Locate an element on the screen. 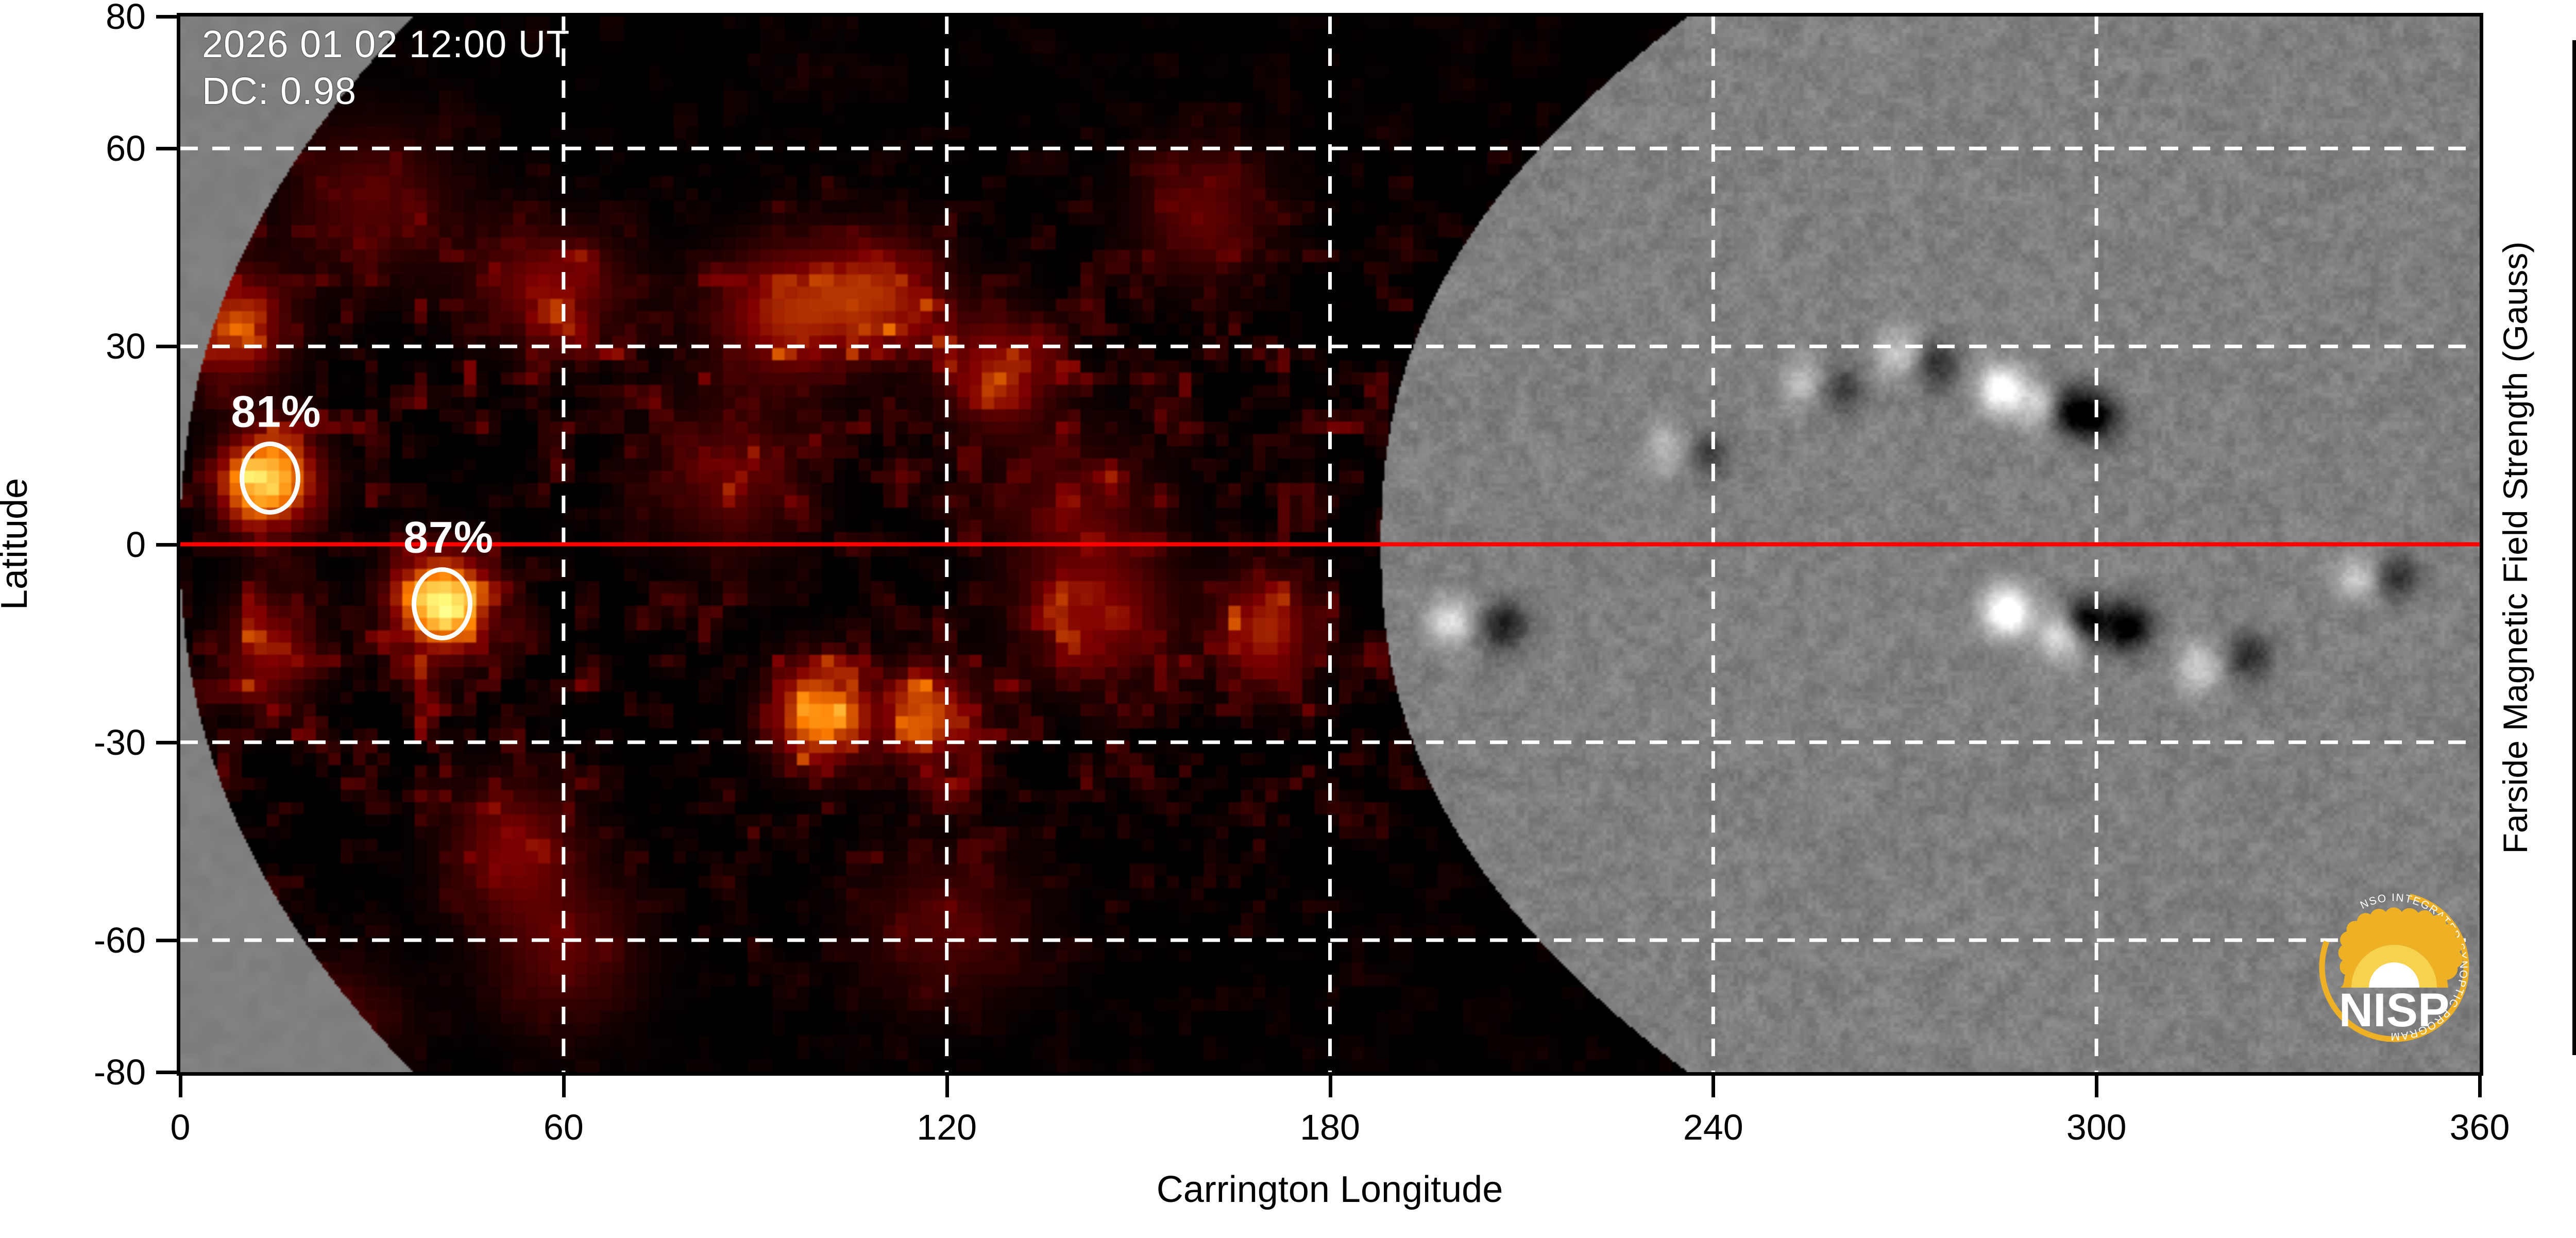 The width and height of the screenshot is (2576, 1238). x-tick-label: 180 is located at coordinates (1330, 1127).